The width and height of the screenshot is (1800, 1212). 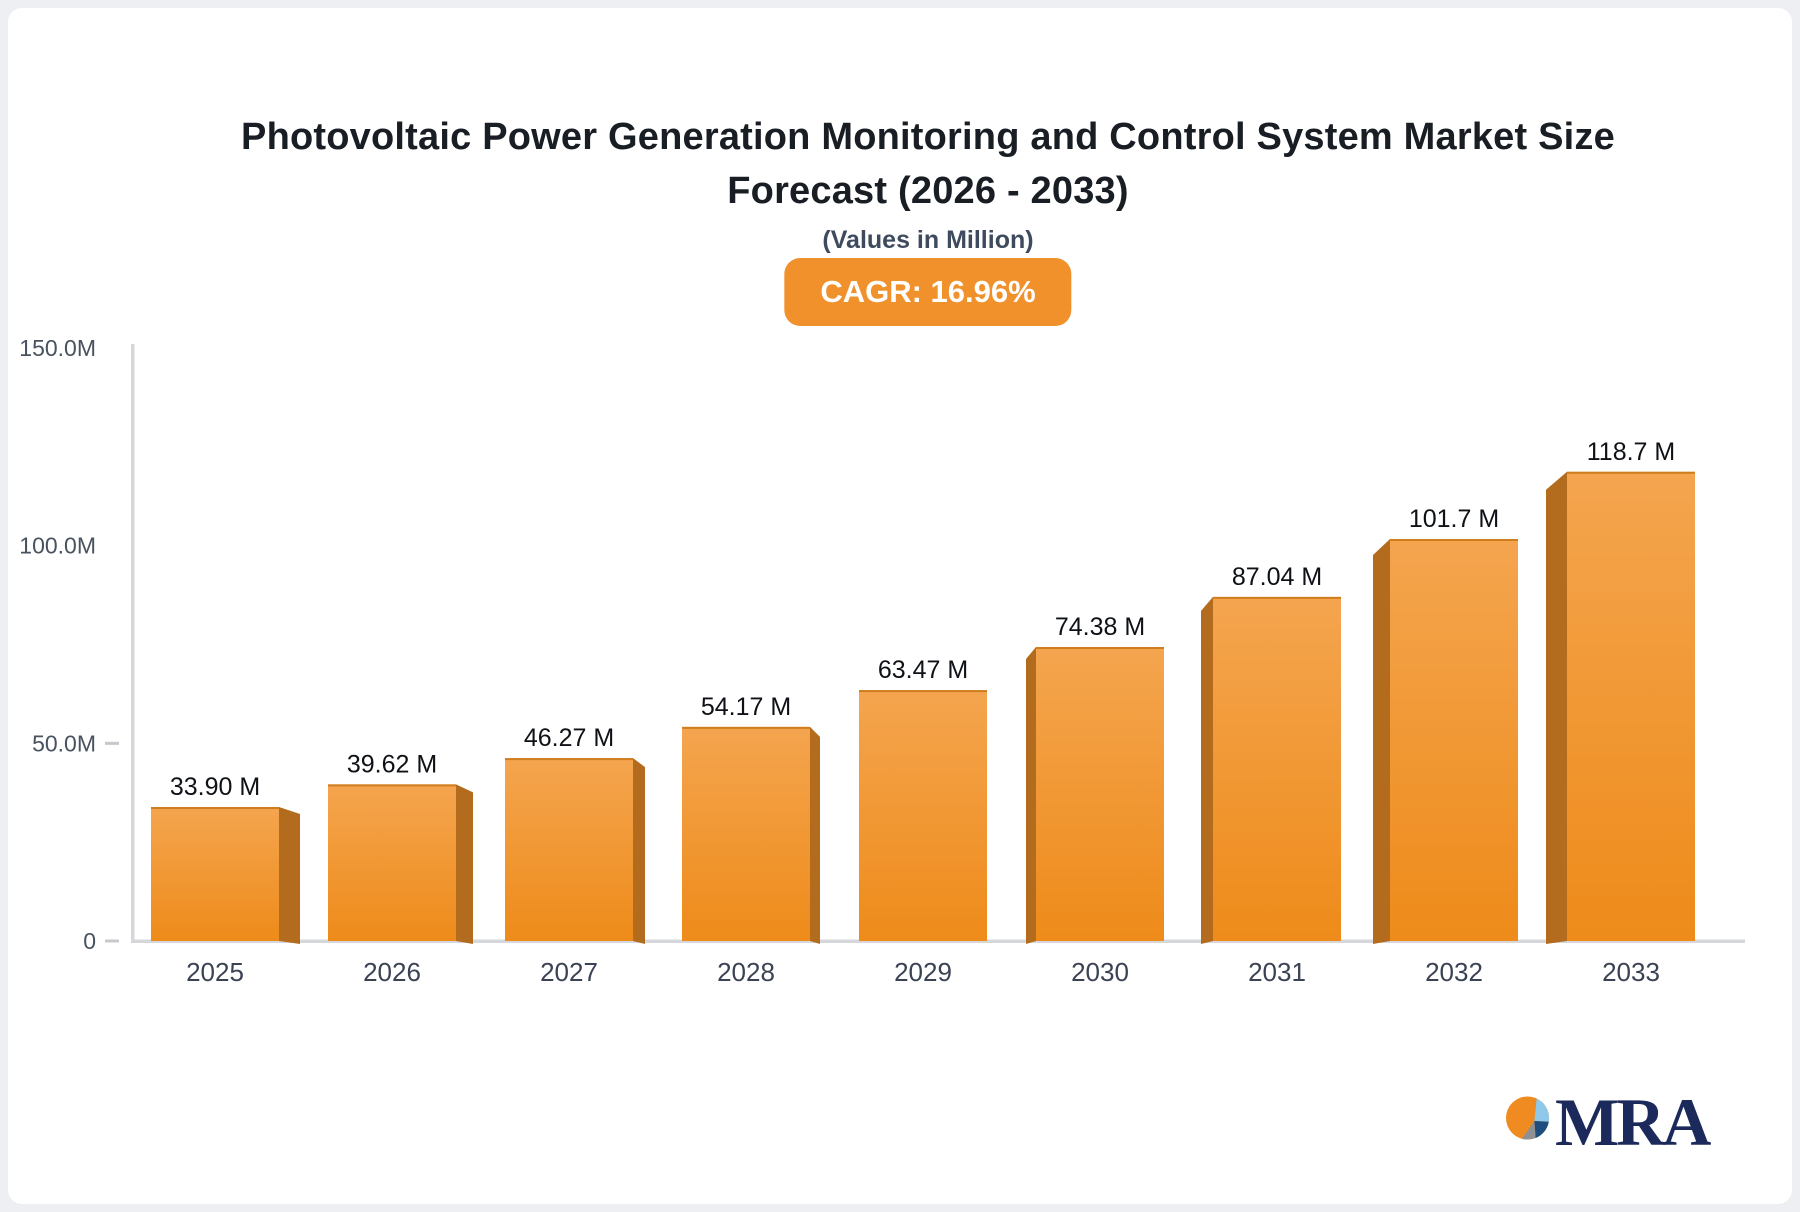 I want to click on bar-side-2033, so click(x=1556, y=707).